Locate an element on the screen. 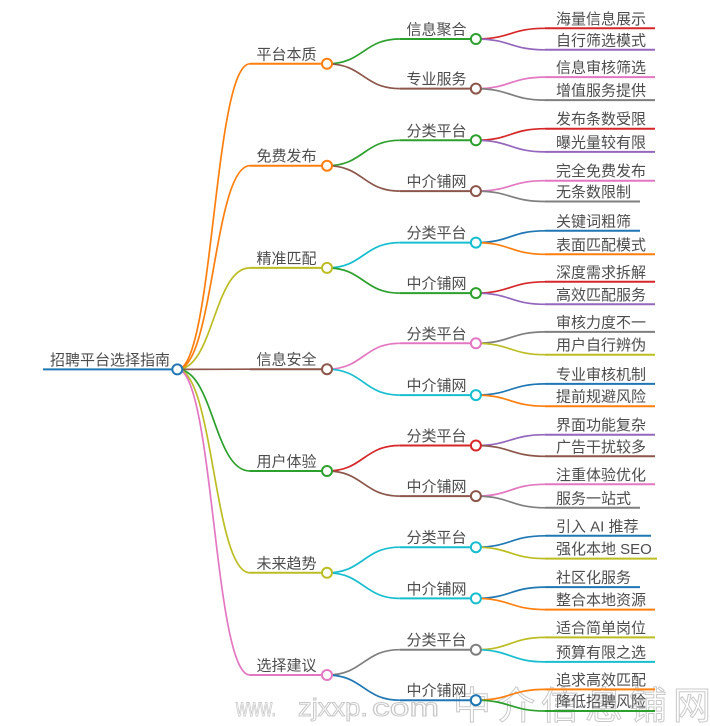 This screenshot has width=710, height=726. svg-text: www. is located at coordinates (255, 708).